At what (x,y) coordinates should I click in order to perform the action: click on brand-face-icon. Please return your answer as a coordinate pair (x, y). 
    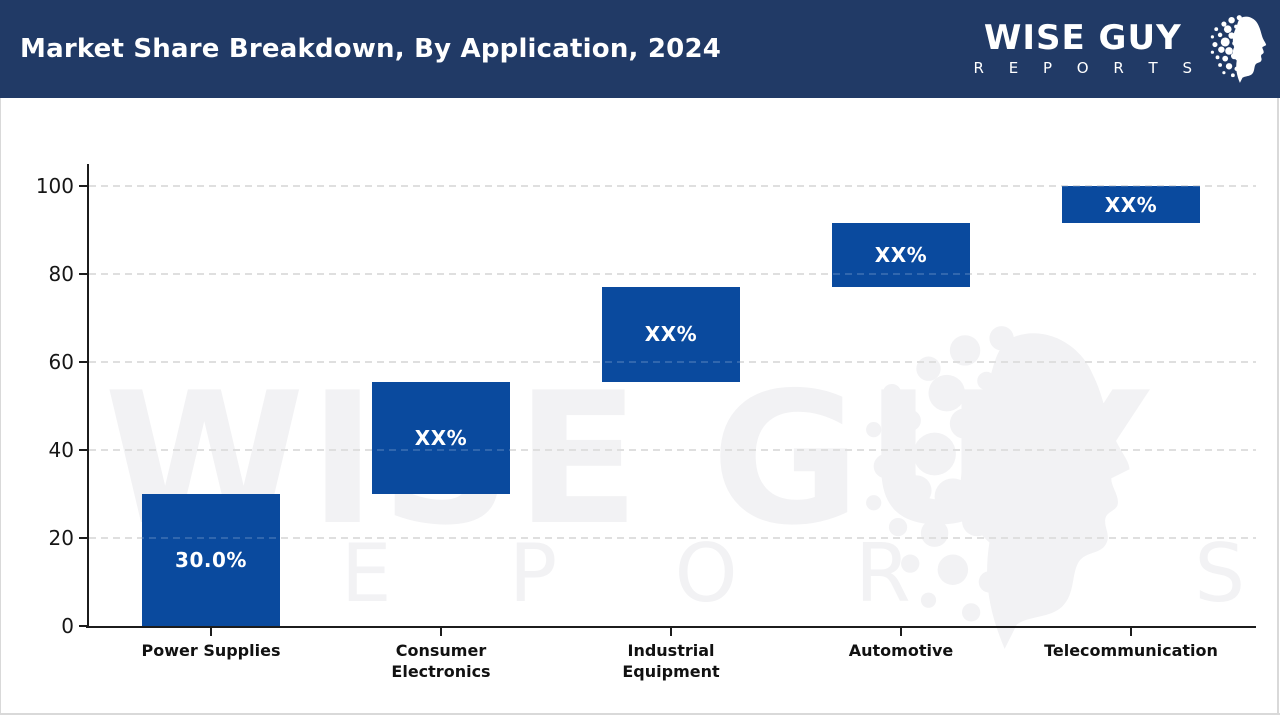
    Looking at the image, I should click on (1238, 49).